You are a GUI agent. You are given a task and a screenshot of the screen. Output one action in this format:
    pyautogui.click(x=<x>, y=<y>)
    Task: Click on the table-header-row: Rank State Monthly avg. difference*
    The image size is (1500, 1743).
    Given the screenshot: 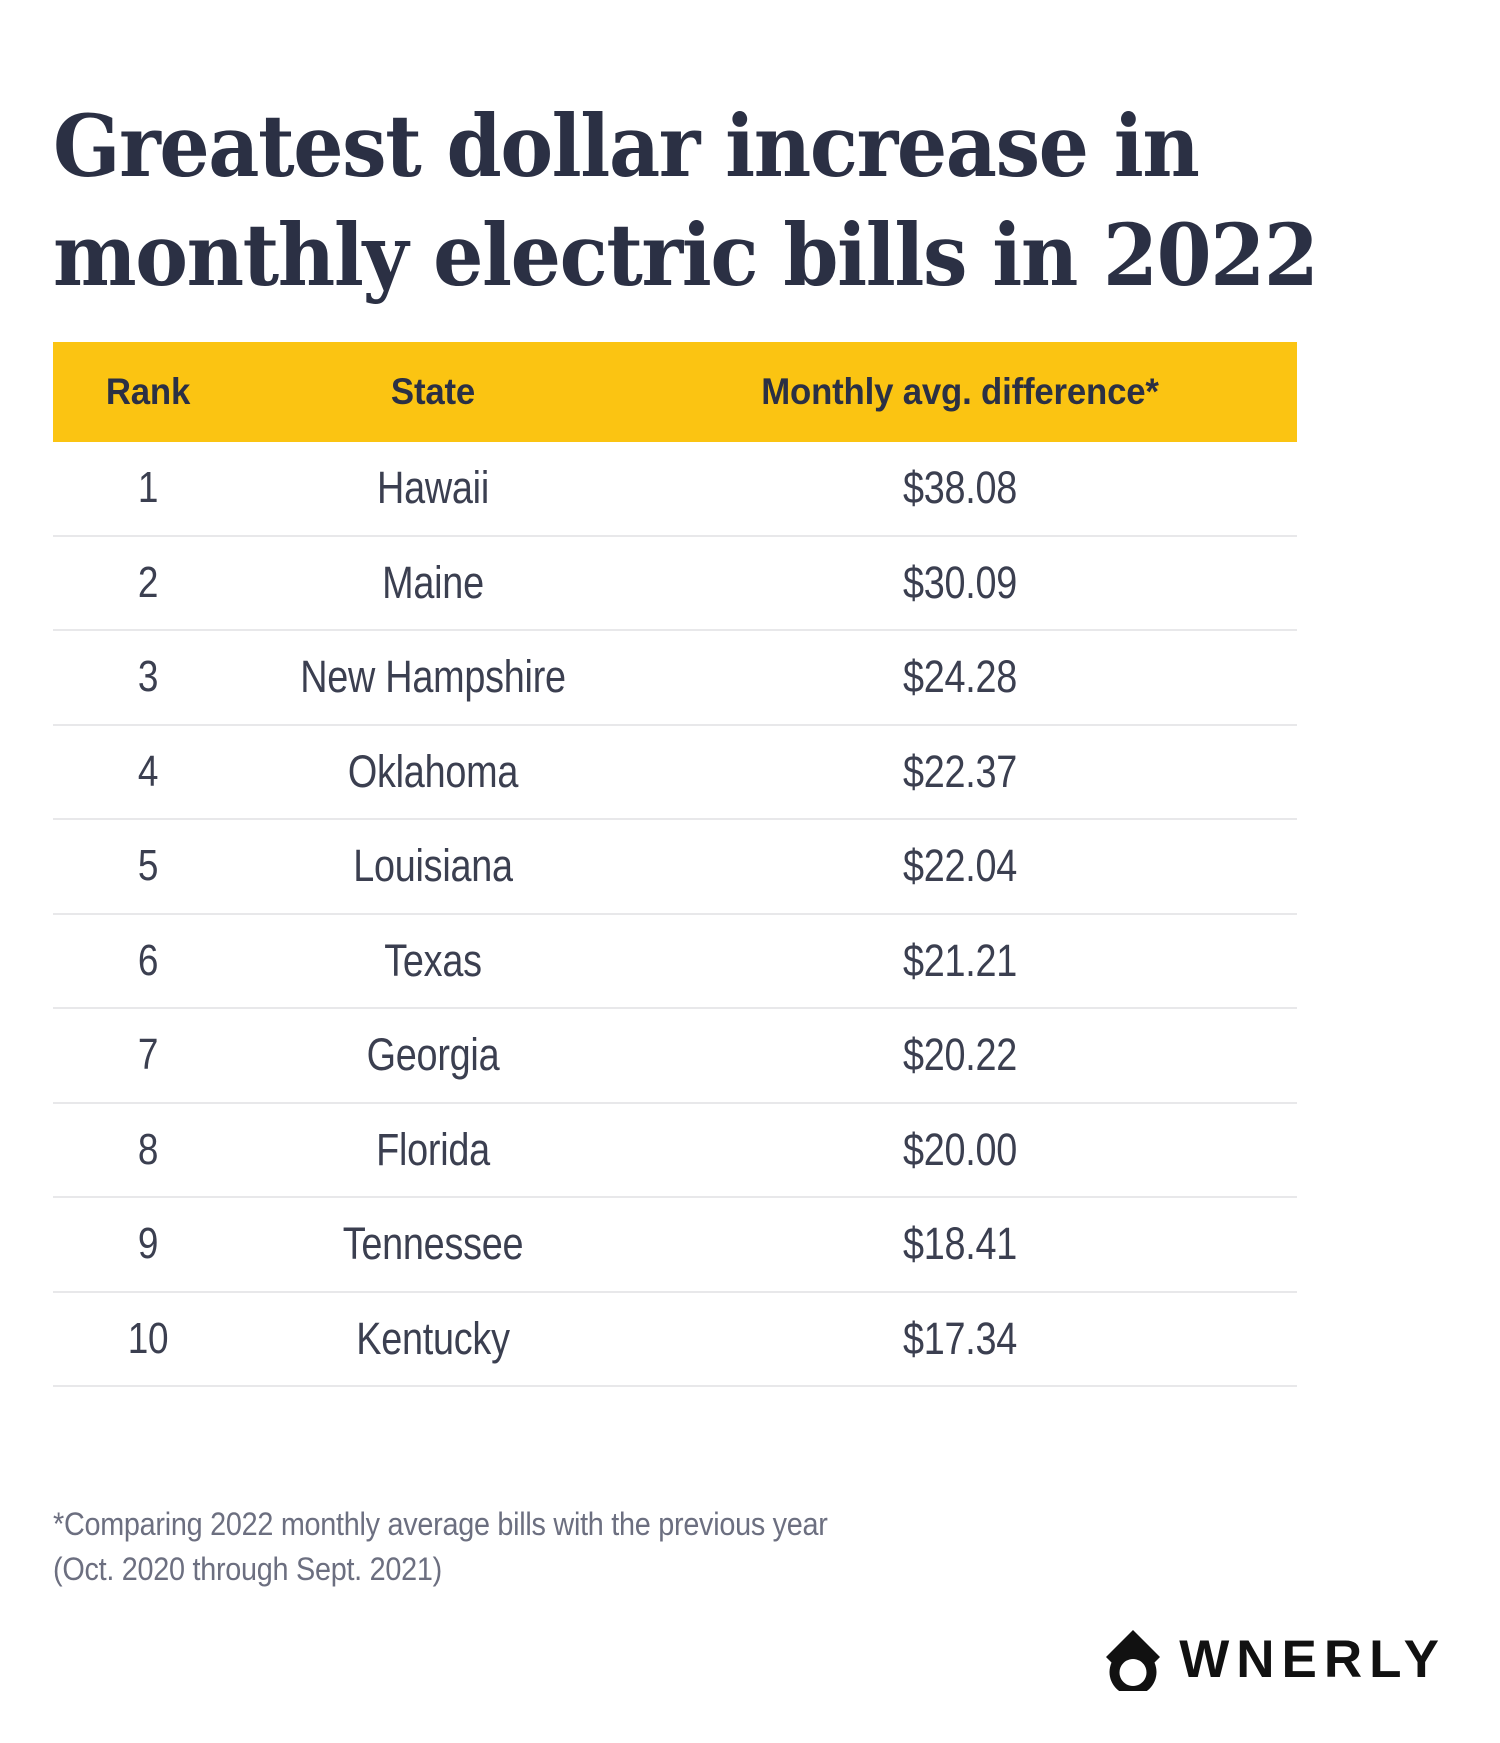 What is the action you would take?
    pyautogui.click(x=675, y=392)
    